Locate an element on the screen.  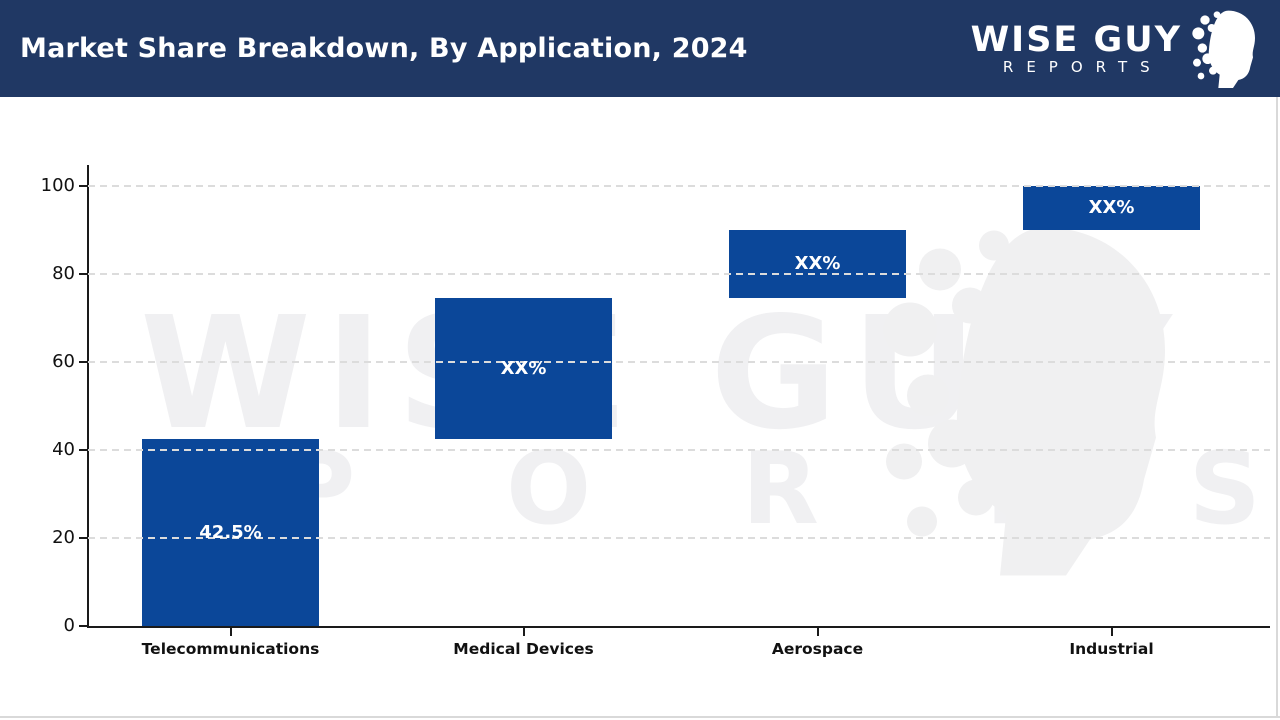
x-tick-label-aerospace: Aerospace is located at coordinates (817, 649).